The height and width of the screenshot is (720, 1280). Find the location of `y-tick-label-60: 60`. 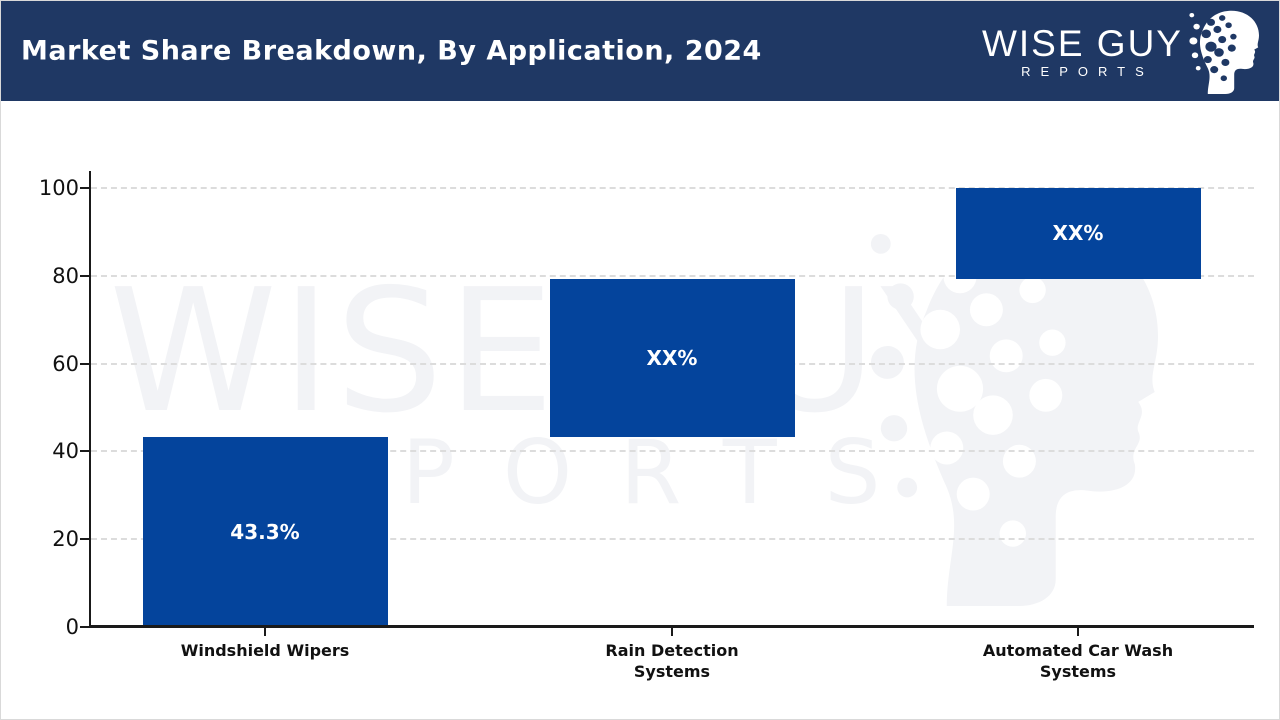

y-tick-label-60: 60 is located at coordinates (65, 363).